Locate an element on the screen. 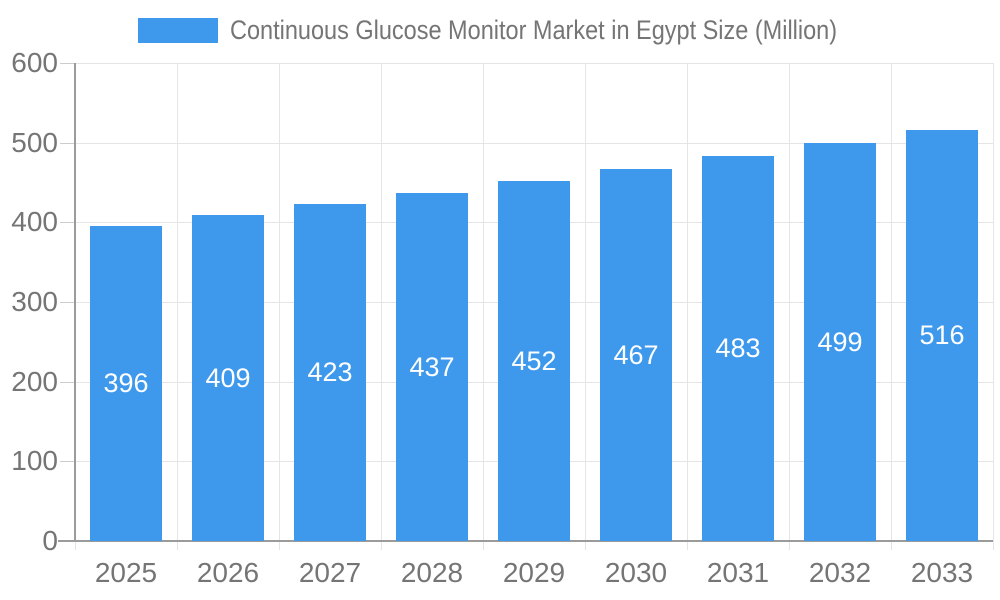 The image size is (1000, 600). bar-2033: 516 is located at coordinates (942, 335).